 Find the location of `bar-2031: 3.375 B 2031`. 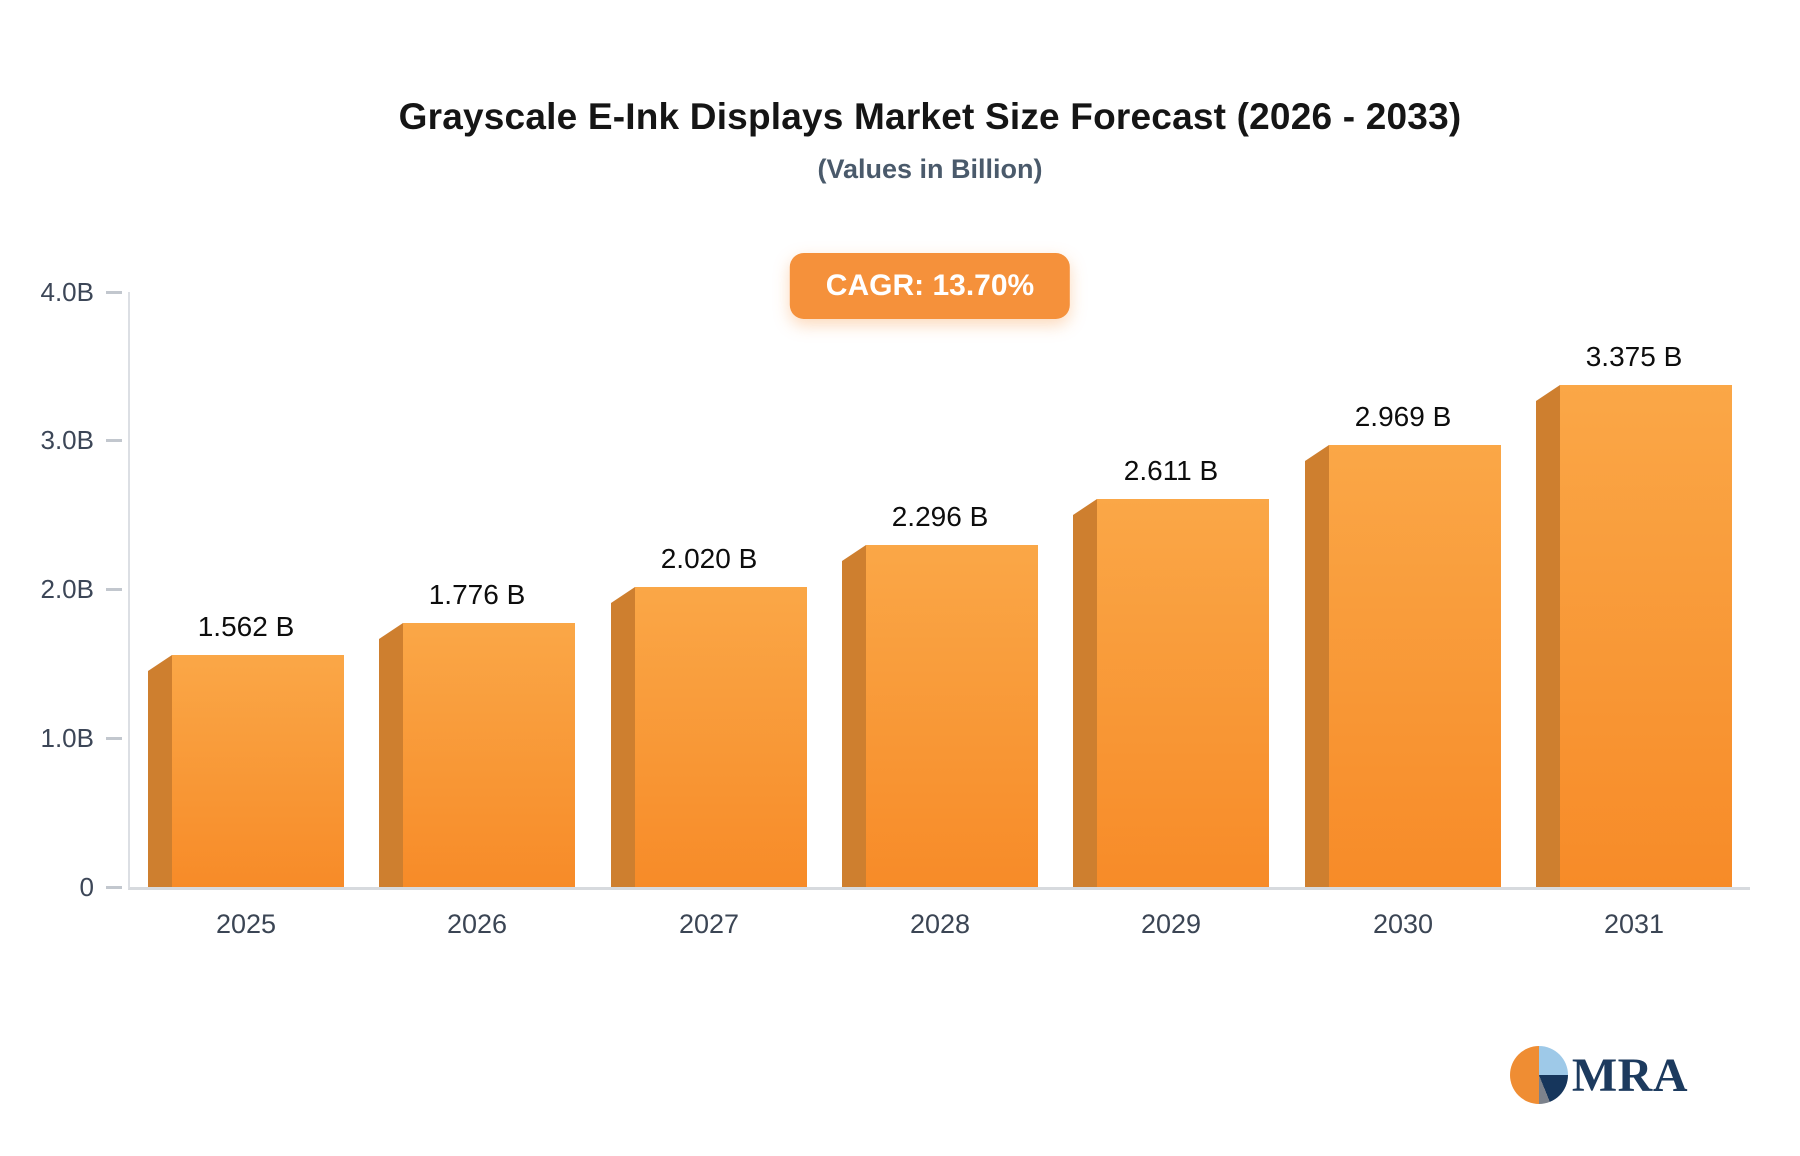

bar-2031: 3.375 B 2031 is located at coordinates (1634, 640).